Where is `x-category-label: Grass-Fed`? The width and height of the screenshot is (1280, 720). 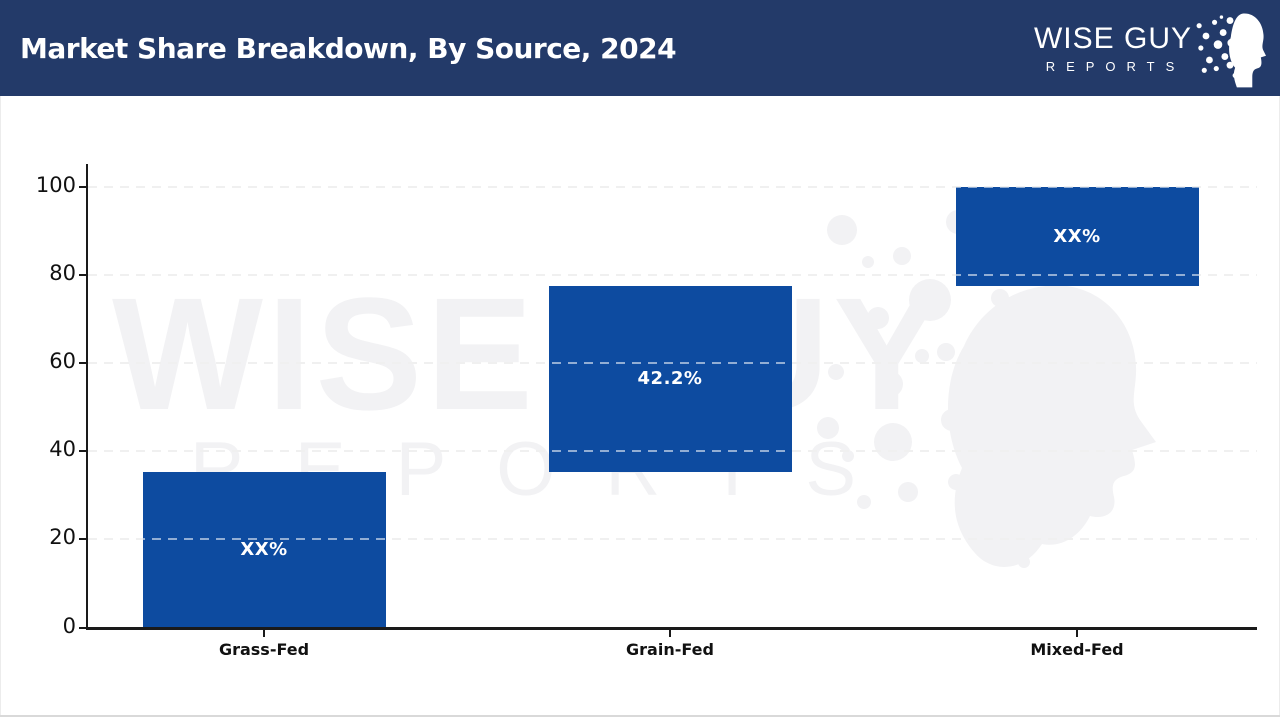 x-category-label: Grass-Fed is located at coordinates (264, 649).